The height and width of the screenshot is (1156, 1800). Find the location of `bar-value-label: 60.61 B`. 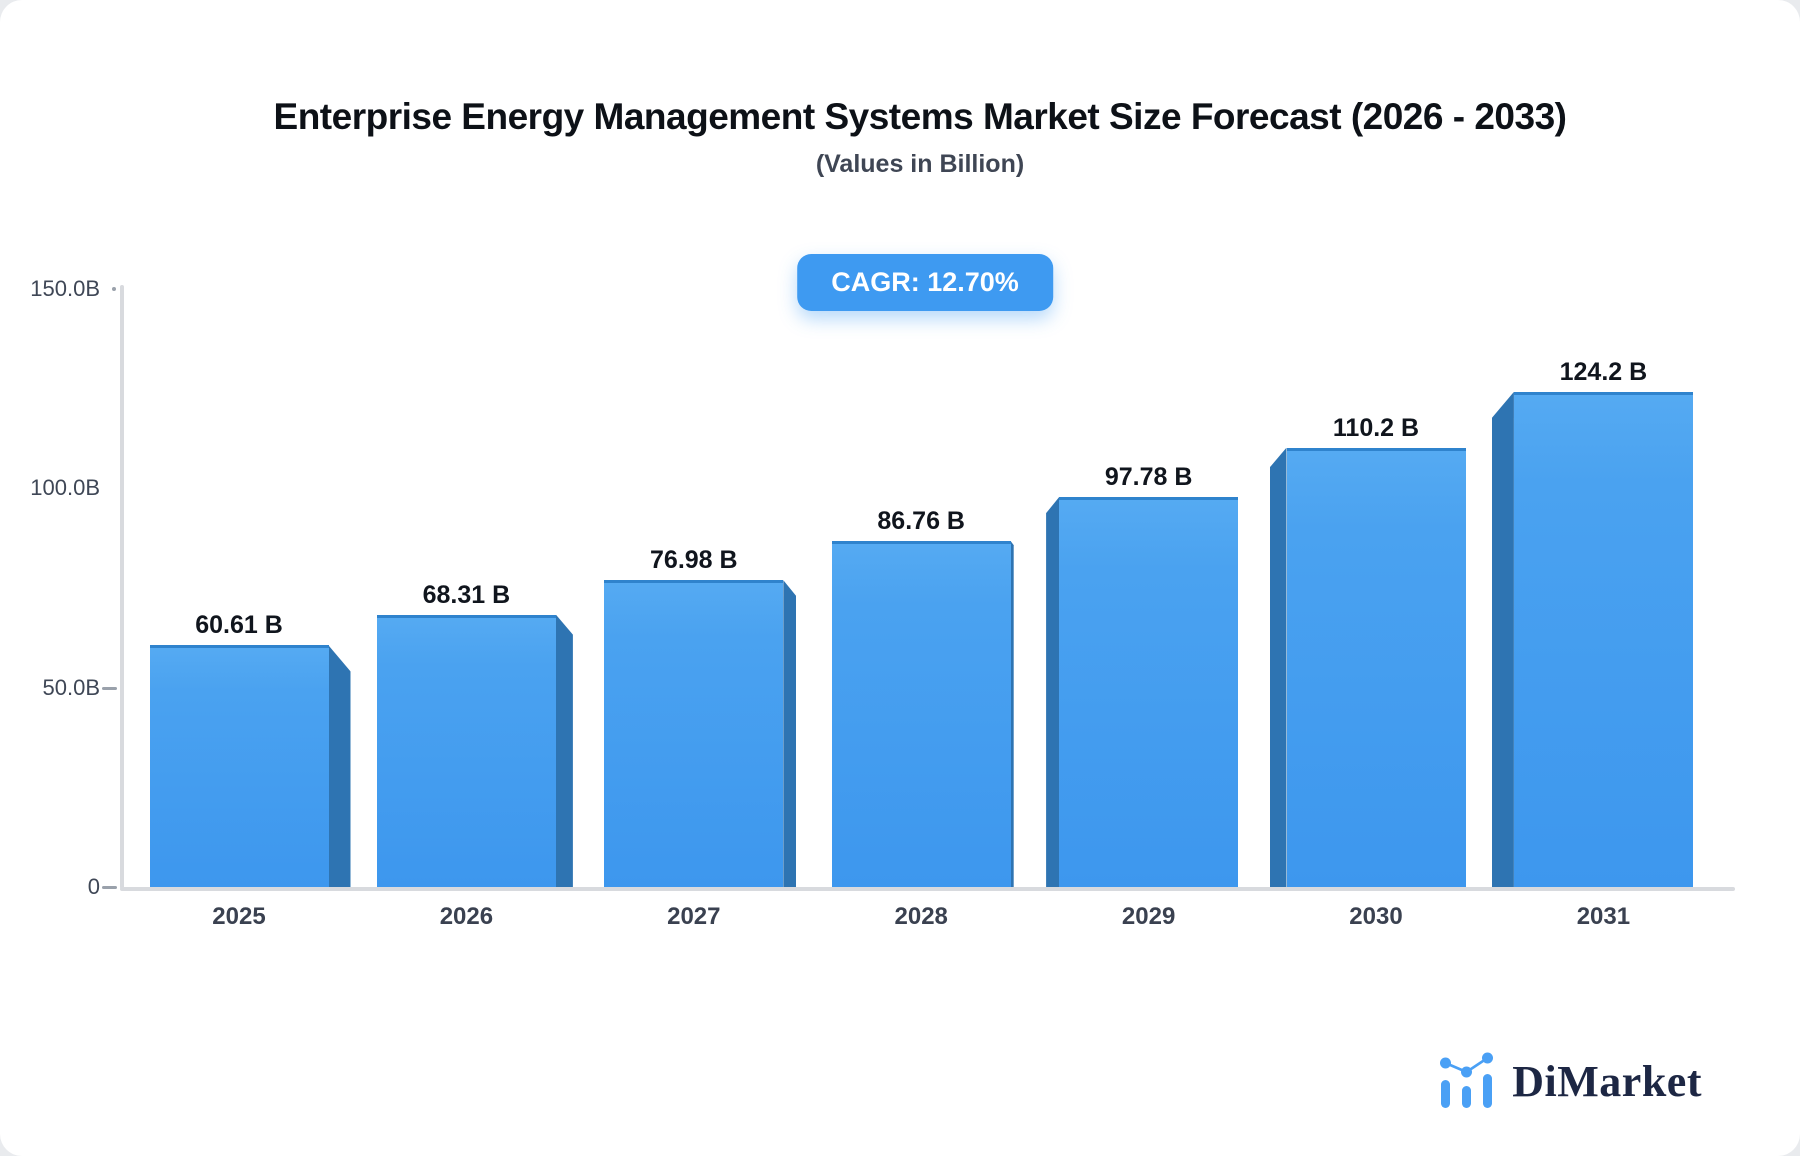

bar-value-label: 60.61 B is located at coordinates (239, 625).